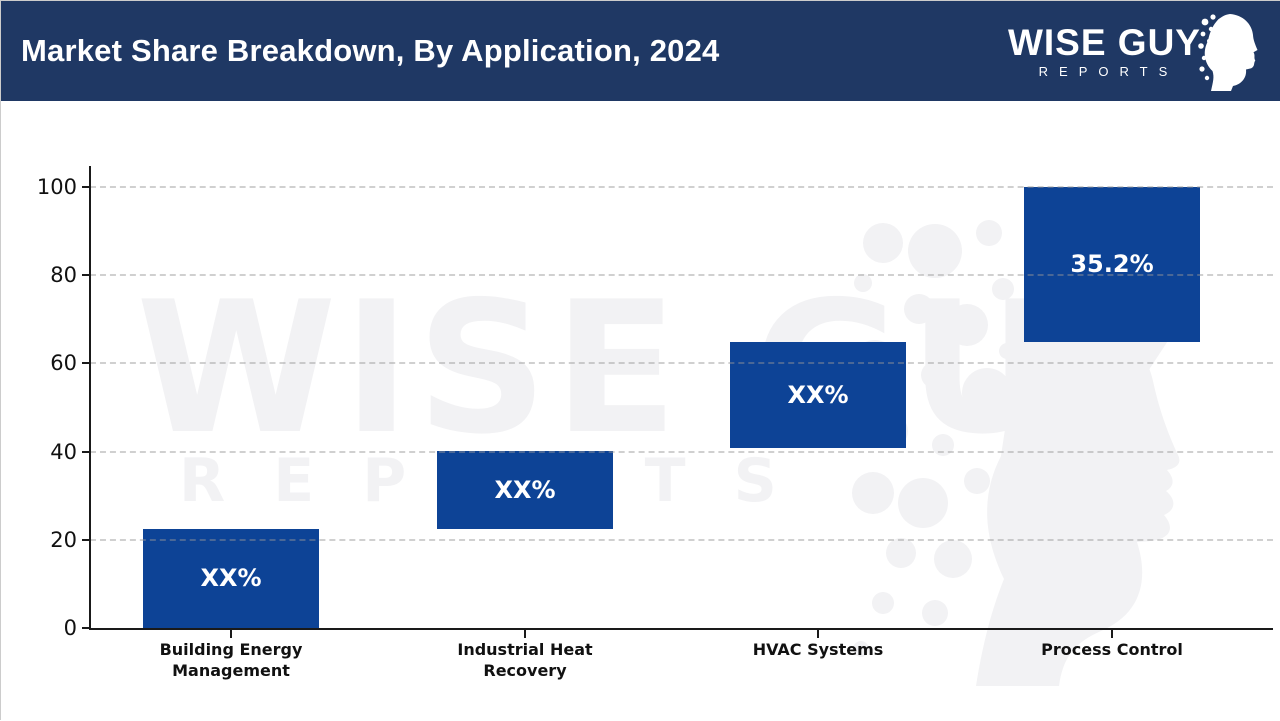 This screenshot has width=1280, height=721. I want to click on y-axis-tick-label: 60, so click(63, 363).